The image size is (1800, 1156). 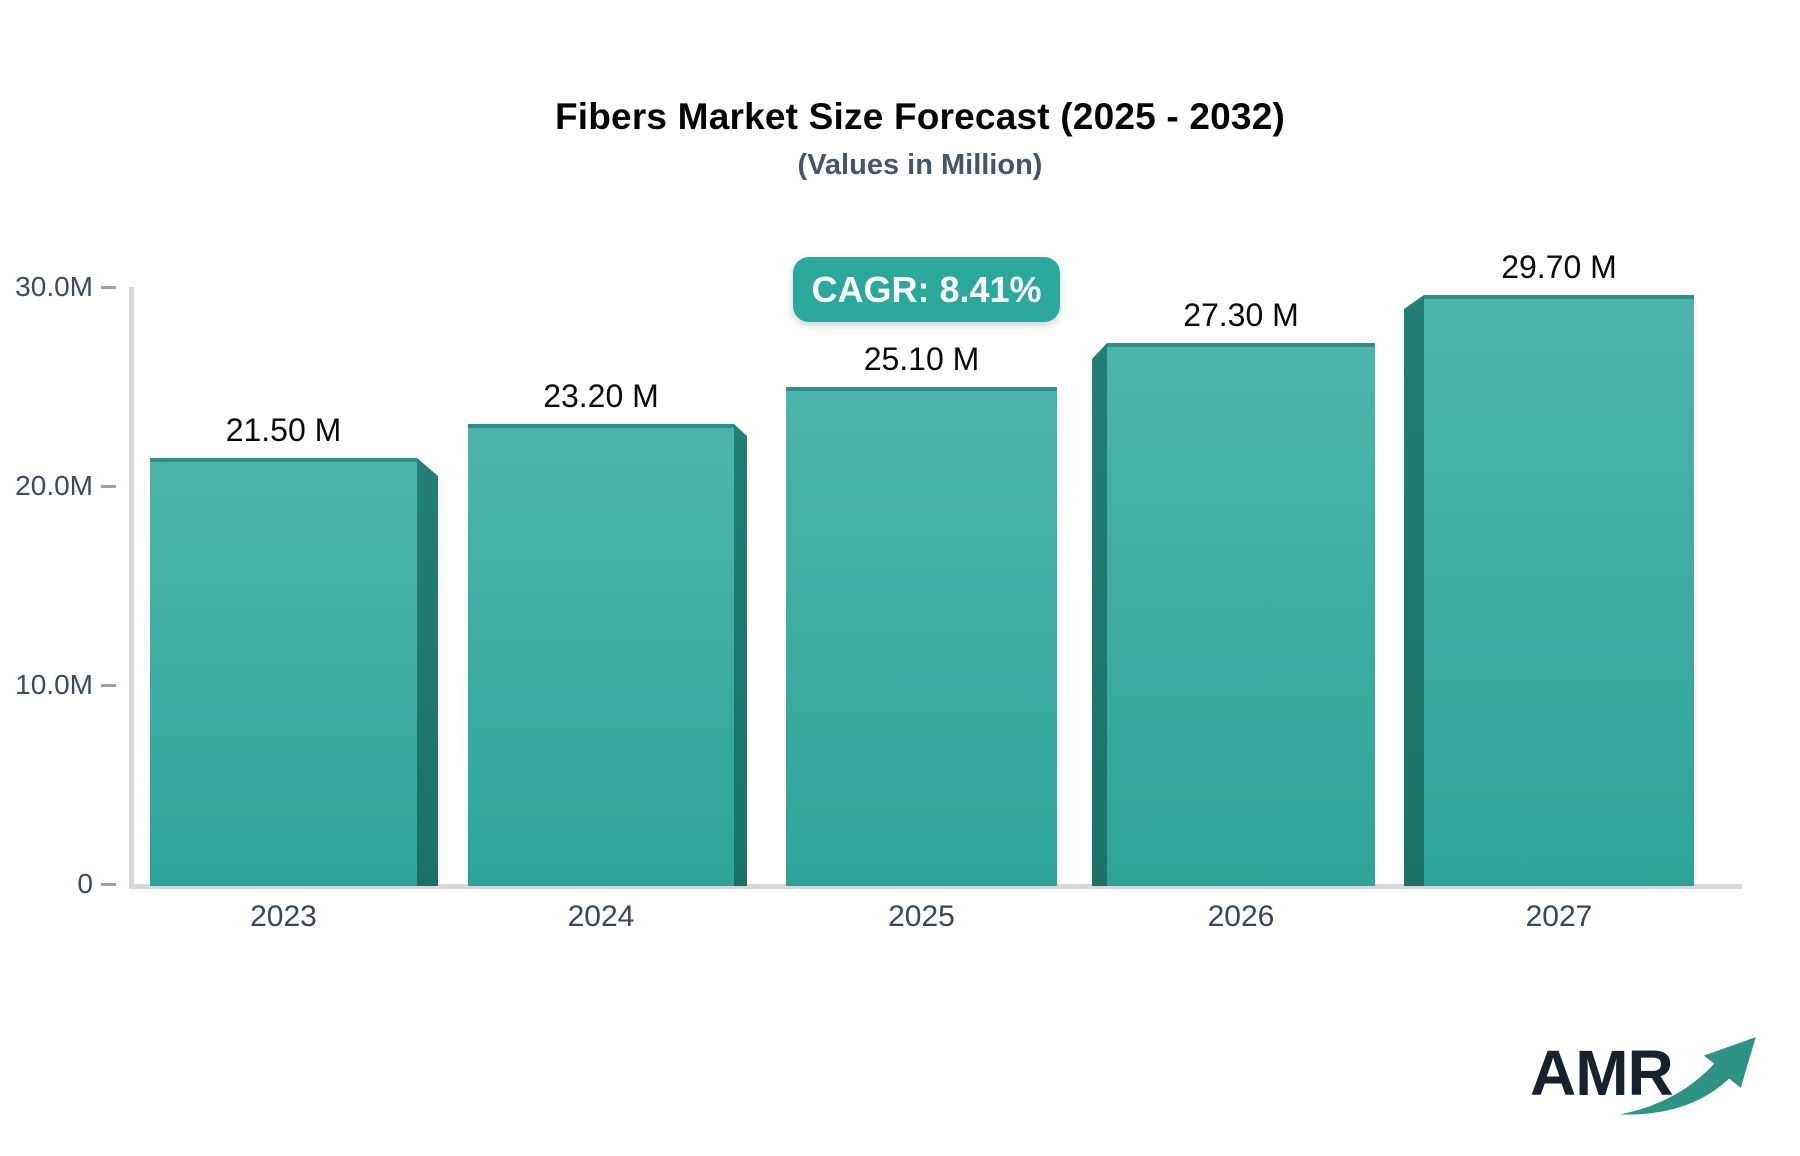 I want to click on y-axis-tick-label: 30.0M, so click(x=54, y=286).